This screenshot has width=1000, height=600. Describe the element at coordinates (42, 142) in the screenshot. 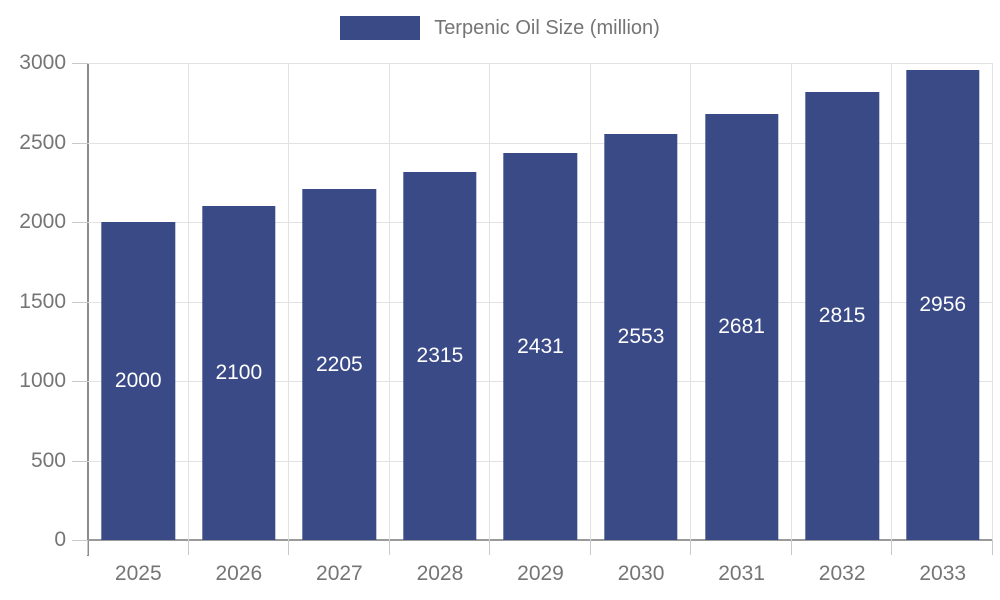

I see `y-axis-tick-label: 2500` at that location.